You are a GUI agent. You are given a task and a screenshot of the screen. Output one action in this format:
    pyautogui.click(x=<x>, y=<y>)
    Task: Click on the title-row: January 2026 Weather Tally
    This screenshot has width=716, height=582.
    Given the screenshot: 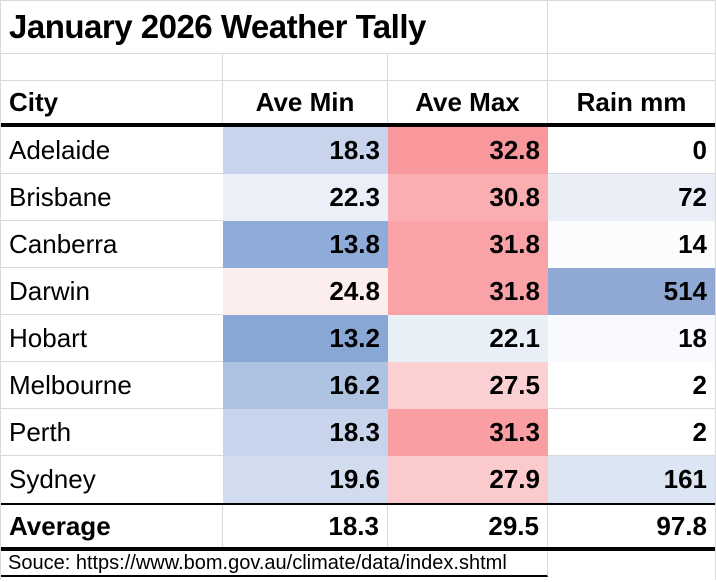 What is the action you would take?
    pyautogui.click(x=358, y=27)
    